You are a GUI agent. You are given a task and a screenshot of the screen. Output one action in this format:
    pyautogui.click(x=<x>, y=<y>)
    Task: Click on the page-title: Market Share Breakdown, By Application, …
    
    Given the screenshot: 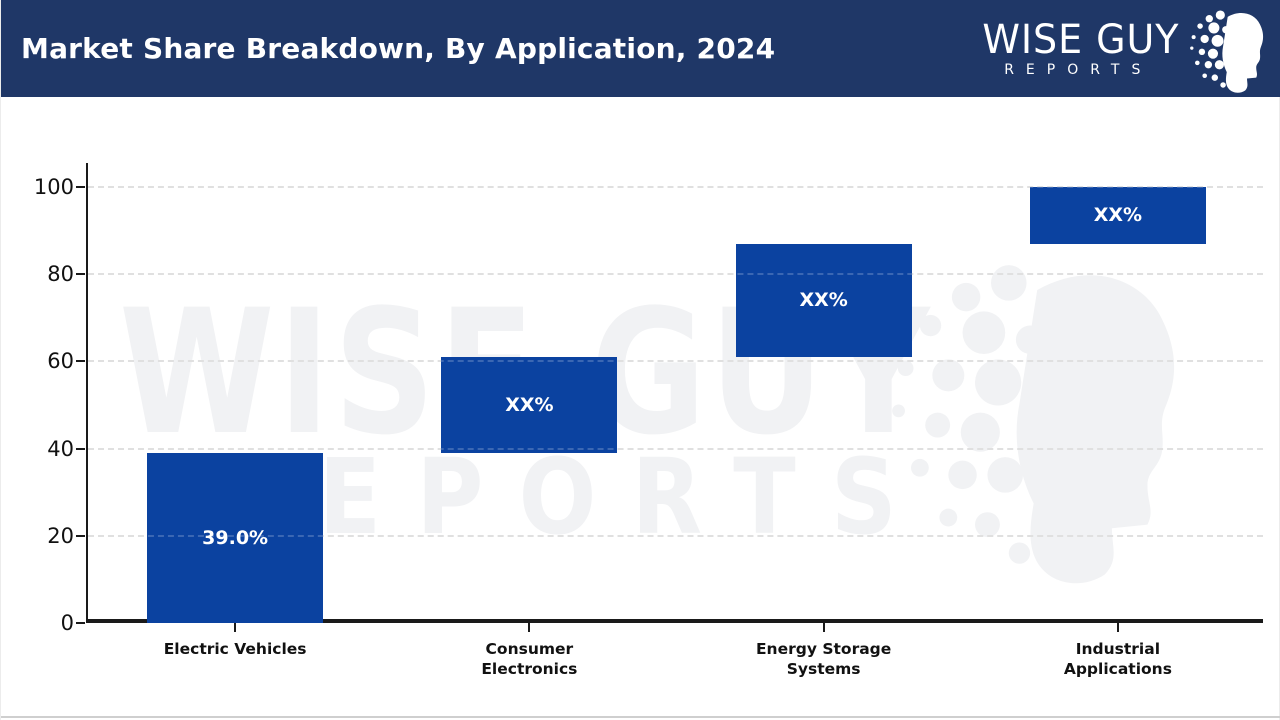 What is the action you would take?
    pyautogui.click(x=398, y=48)
    